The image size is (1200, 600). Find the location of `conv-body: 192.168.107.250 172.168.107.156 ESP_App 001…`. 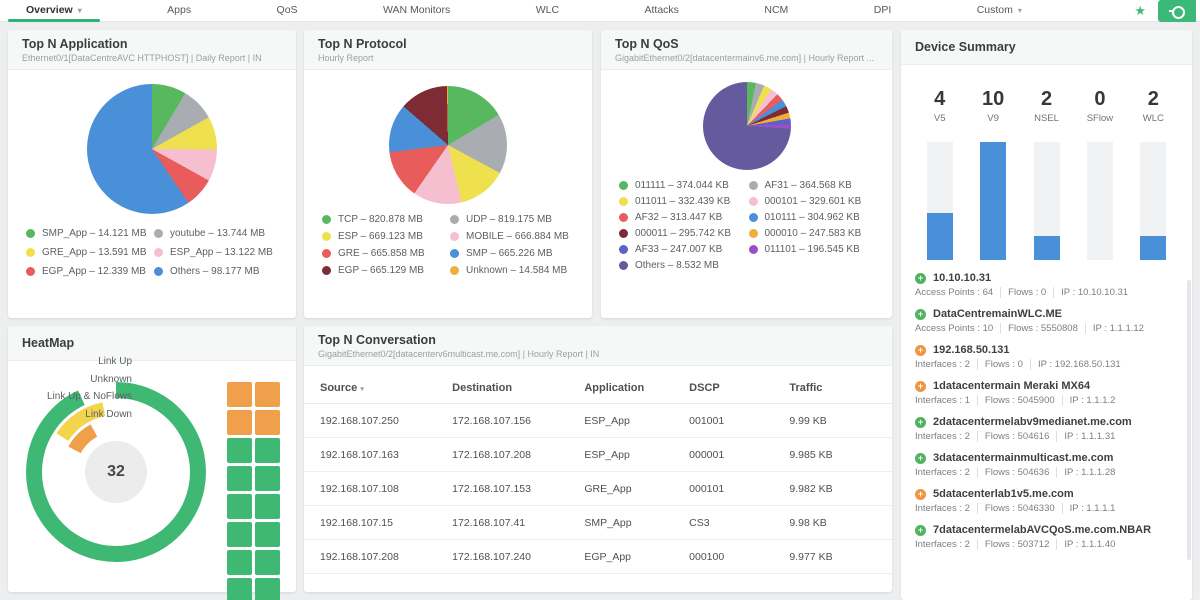

conv-body: 192.168.107.250 172.168.107.156 ESP_App 001… is located at coordinates (598, 489).